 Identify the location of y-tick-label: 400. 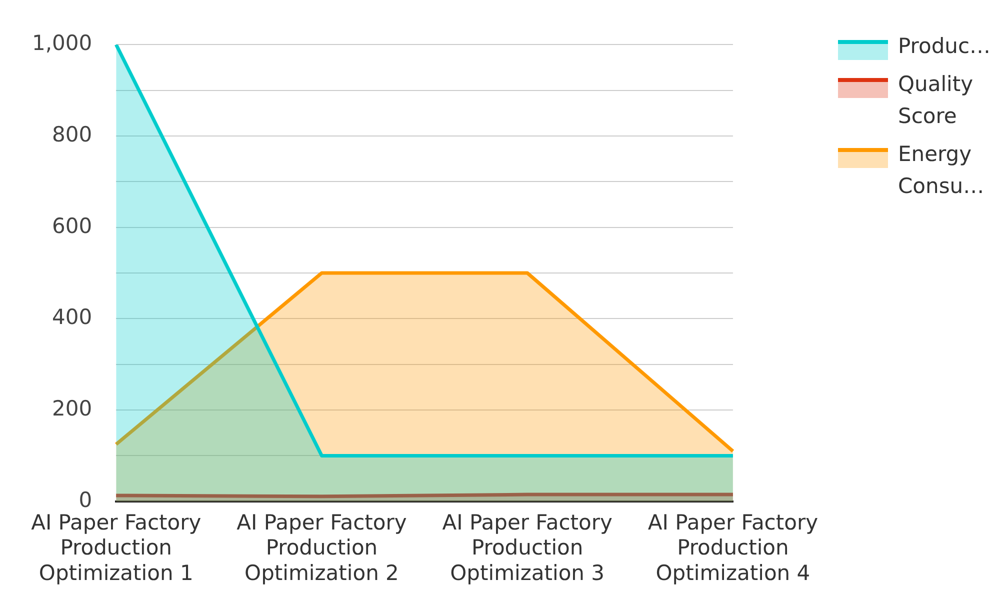
(72, 317).